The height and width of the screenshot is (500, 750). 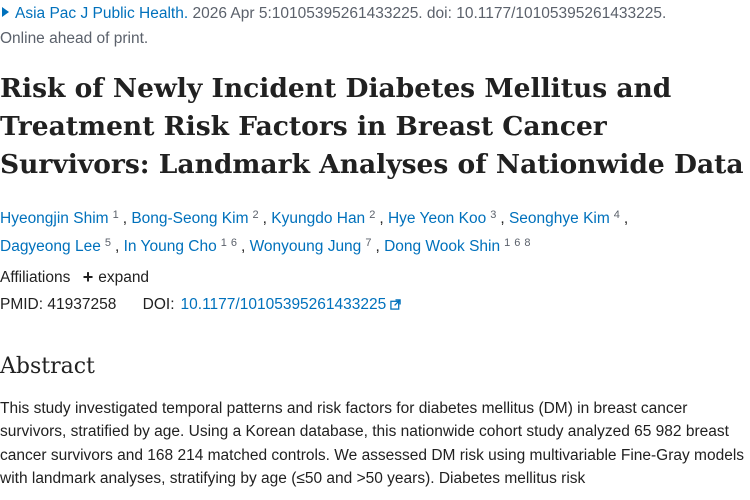 What do you see at coordinates (5, 12) in the screenshot?
I see `triangle-right-icon` at bounding box center [5, 12].